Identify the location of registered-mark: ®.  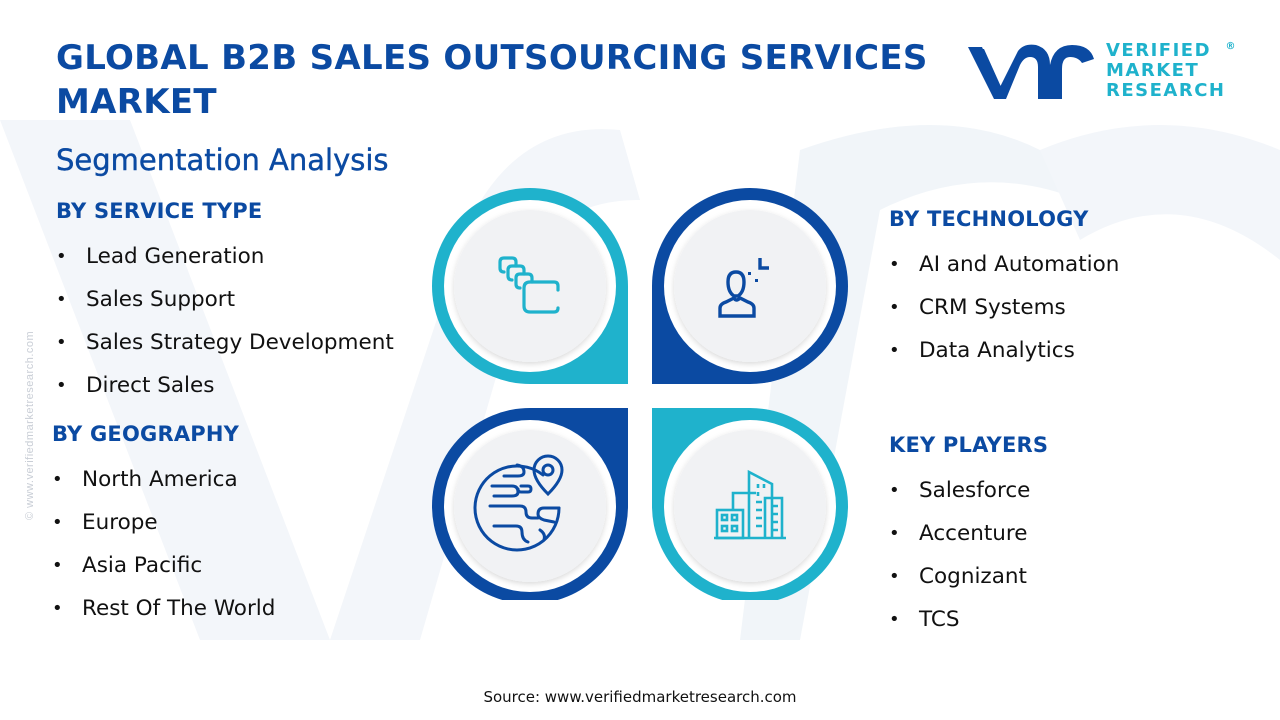
(1230, 46).